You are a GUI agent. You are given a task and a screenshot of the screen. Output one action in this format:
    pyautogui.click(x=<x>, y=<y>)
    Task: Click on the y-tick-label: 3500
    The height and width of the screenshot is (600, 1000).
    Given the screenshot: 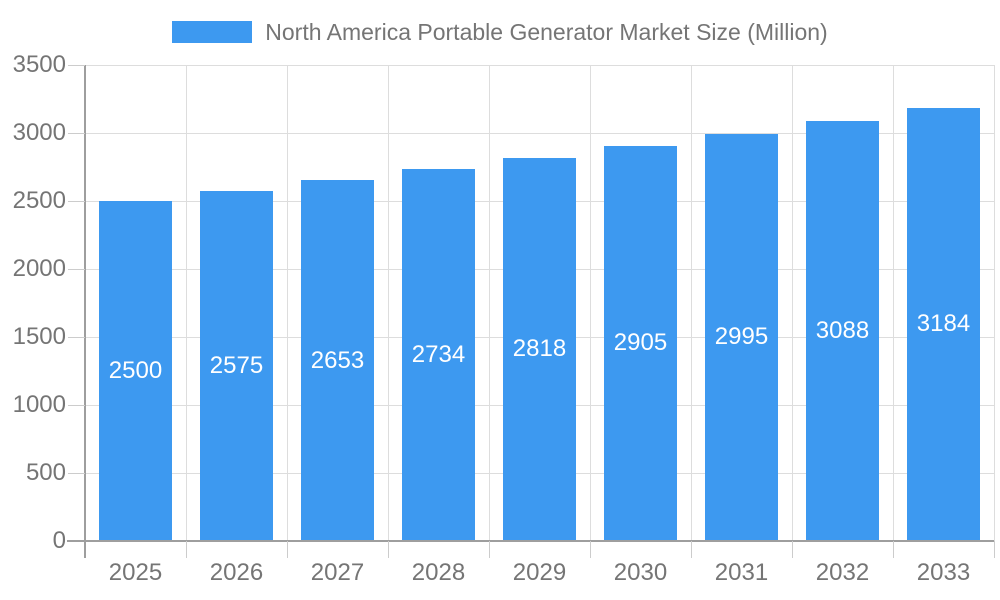 What is the action you would take?
    pyautogui.click(x=39, y=64)
    